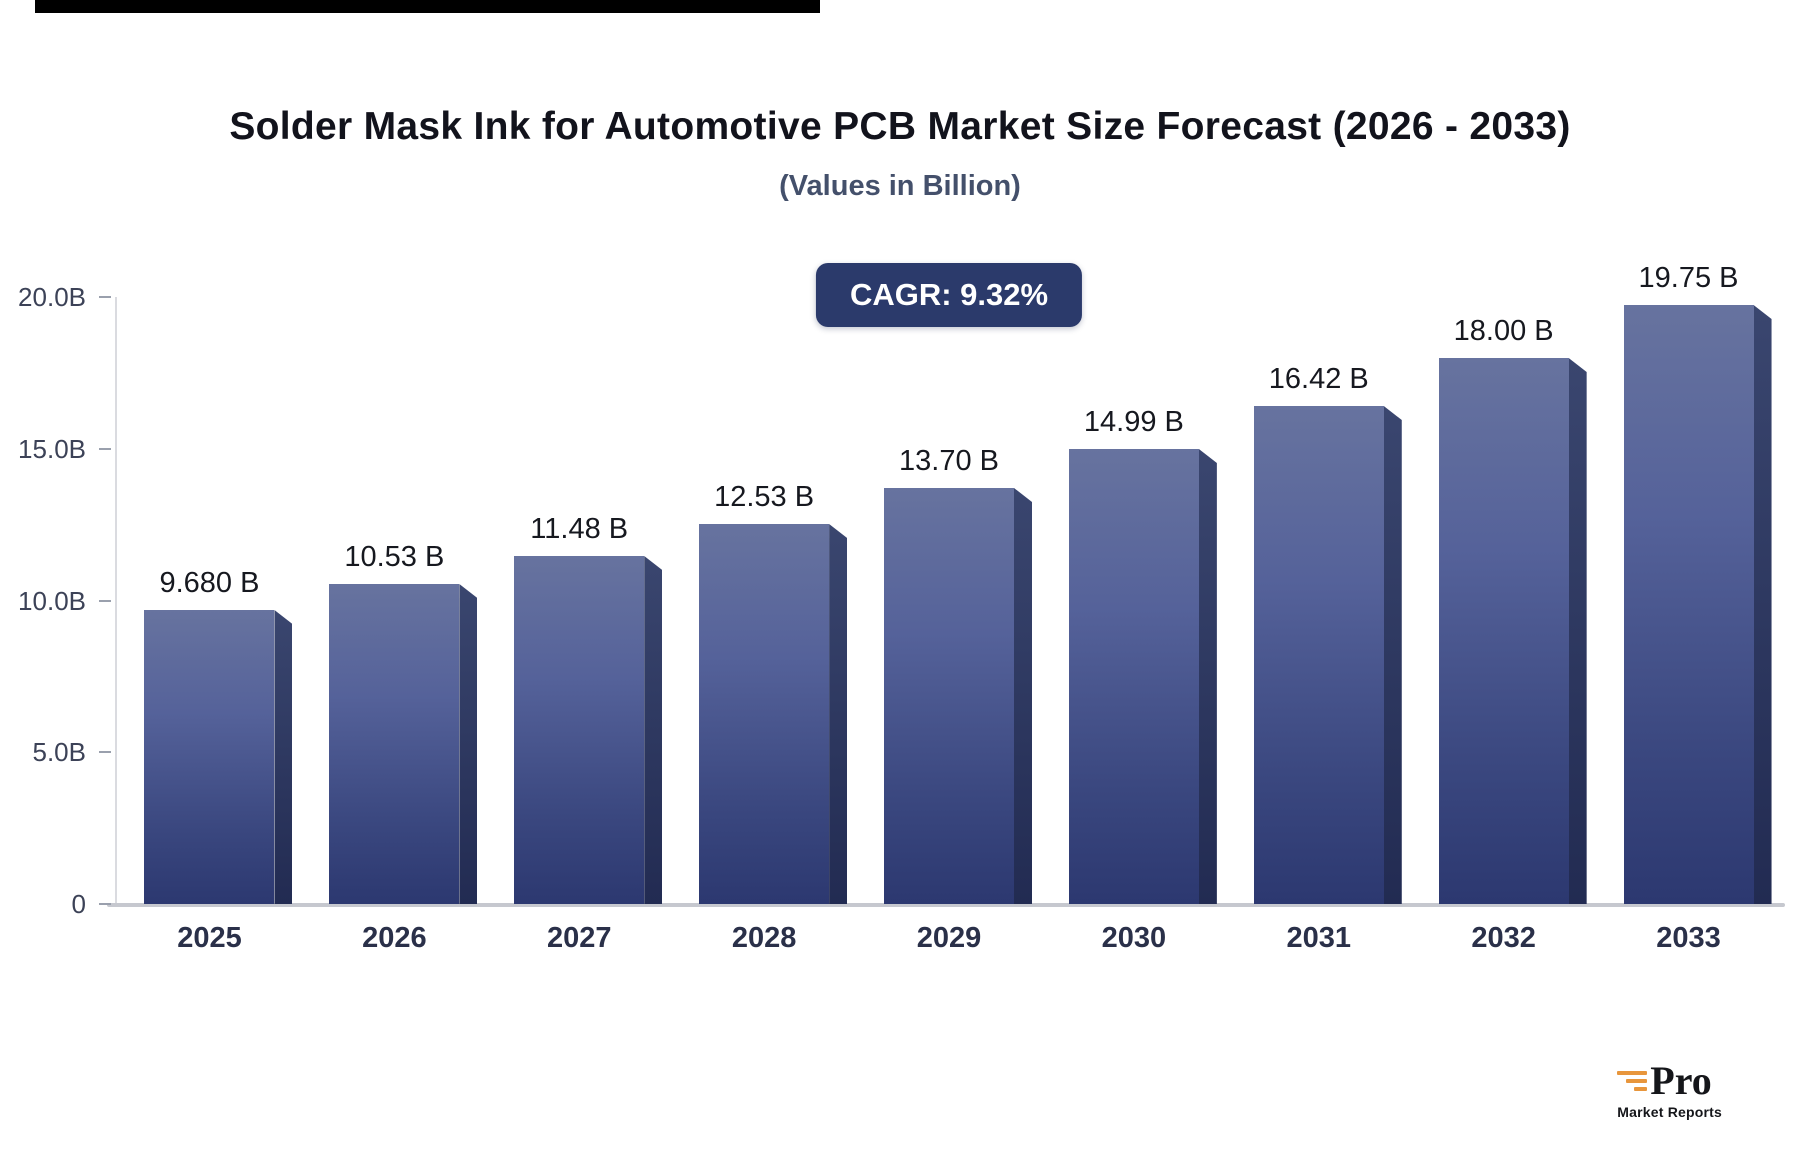 This screenshot has height=1156, width=1800. Describe the element at coordinates (52, 448) in the screenshot. I see `y-axis-tick-label: 15.0B` at that location.